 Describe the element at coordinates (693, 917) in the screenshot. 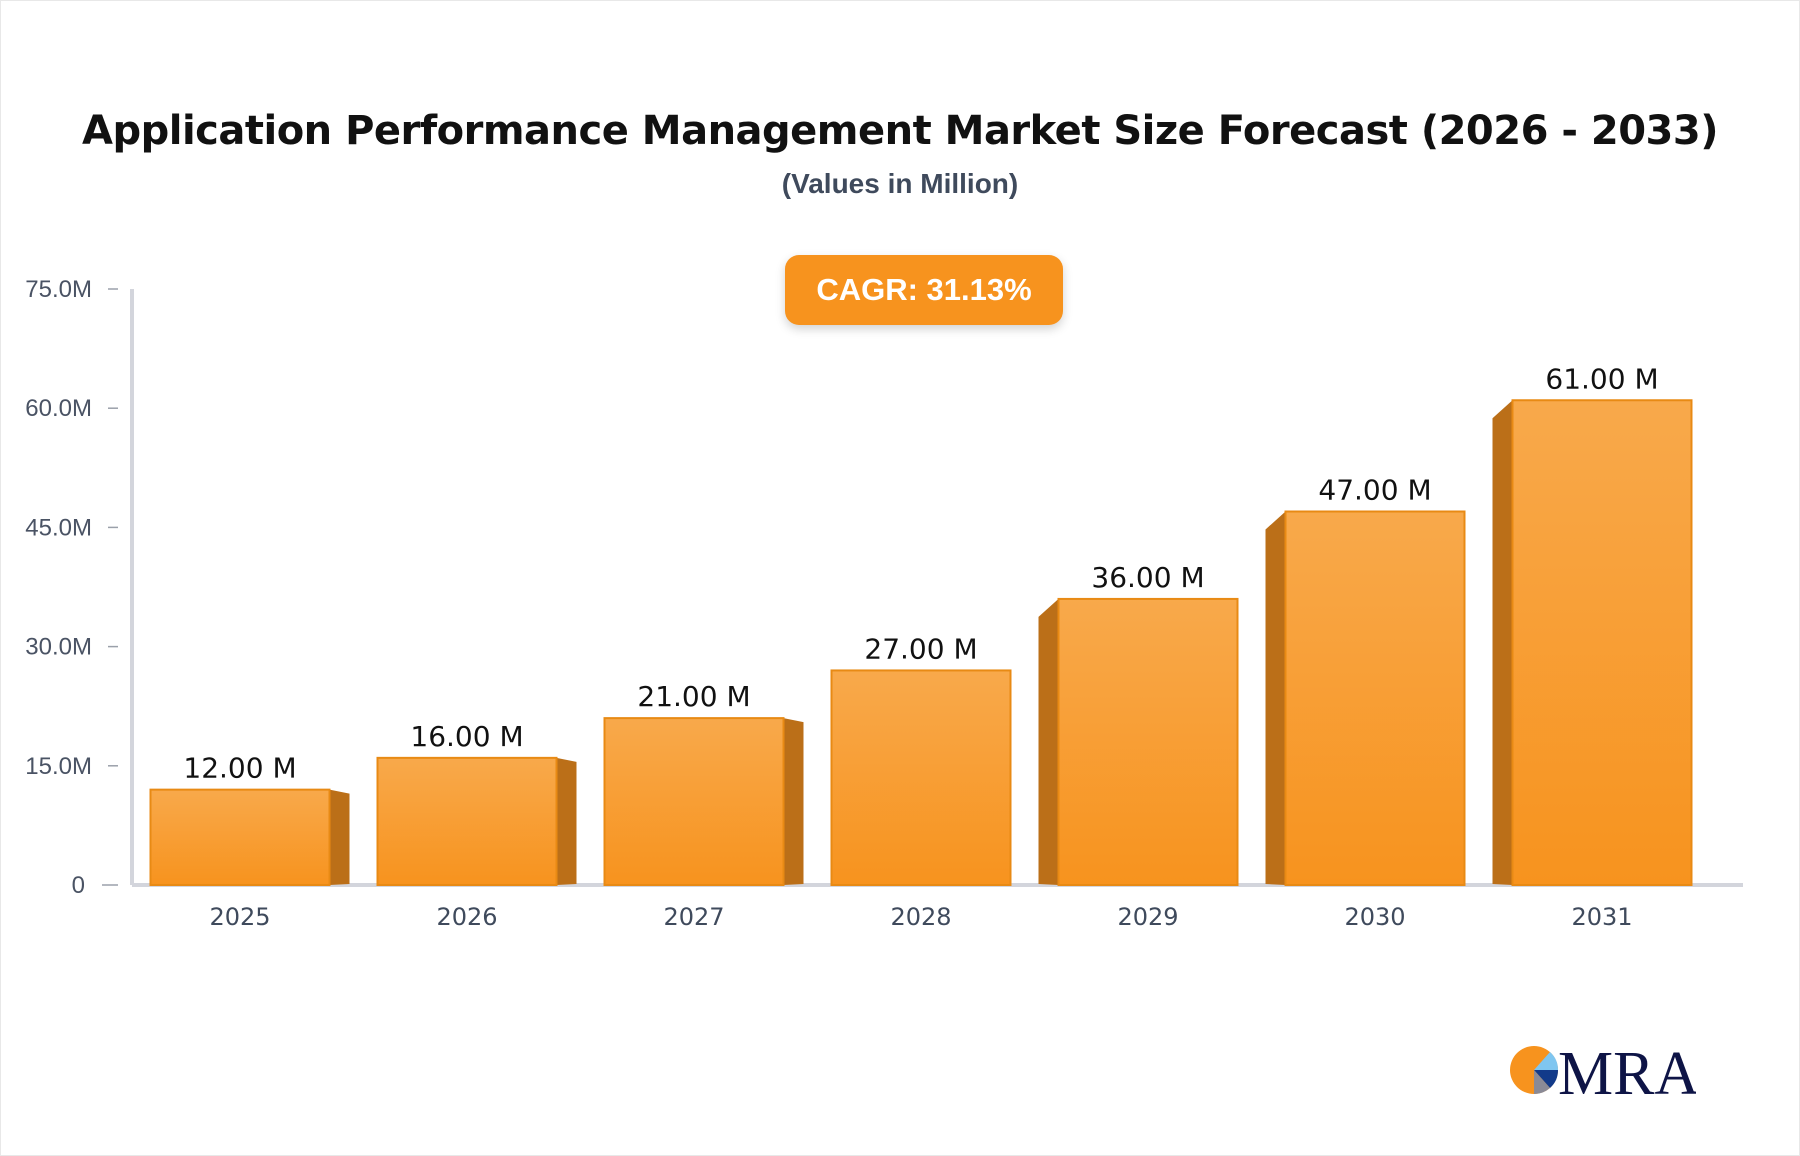

I see `x-tick-label: 2027` at that location.